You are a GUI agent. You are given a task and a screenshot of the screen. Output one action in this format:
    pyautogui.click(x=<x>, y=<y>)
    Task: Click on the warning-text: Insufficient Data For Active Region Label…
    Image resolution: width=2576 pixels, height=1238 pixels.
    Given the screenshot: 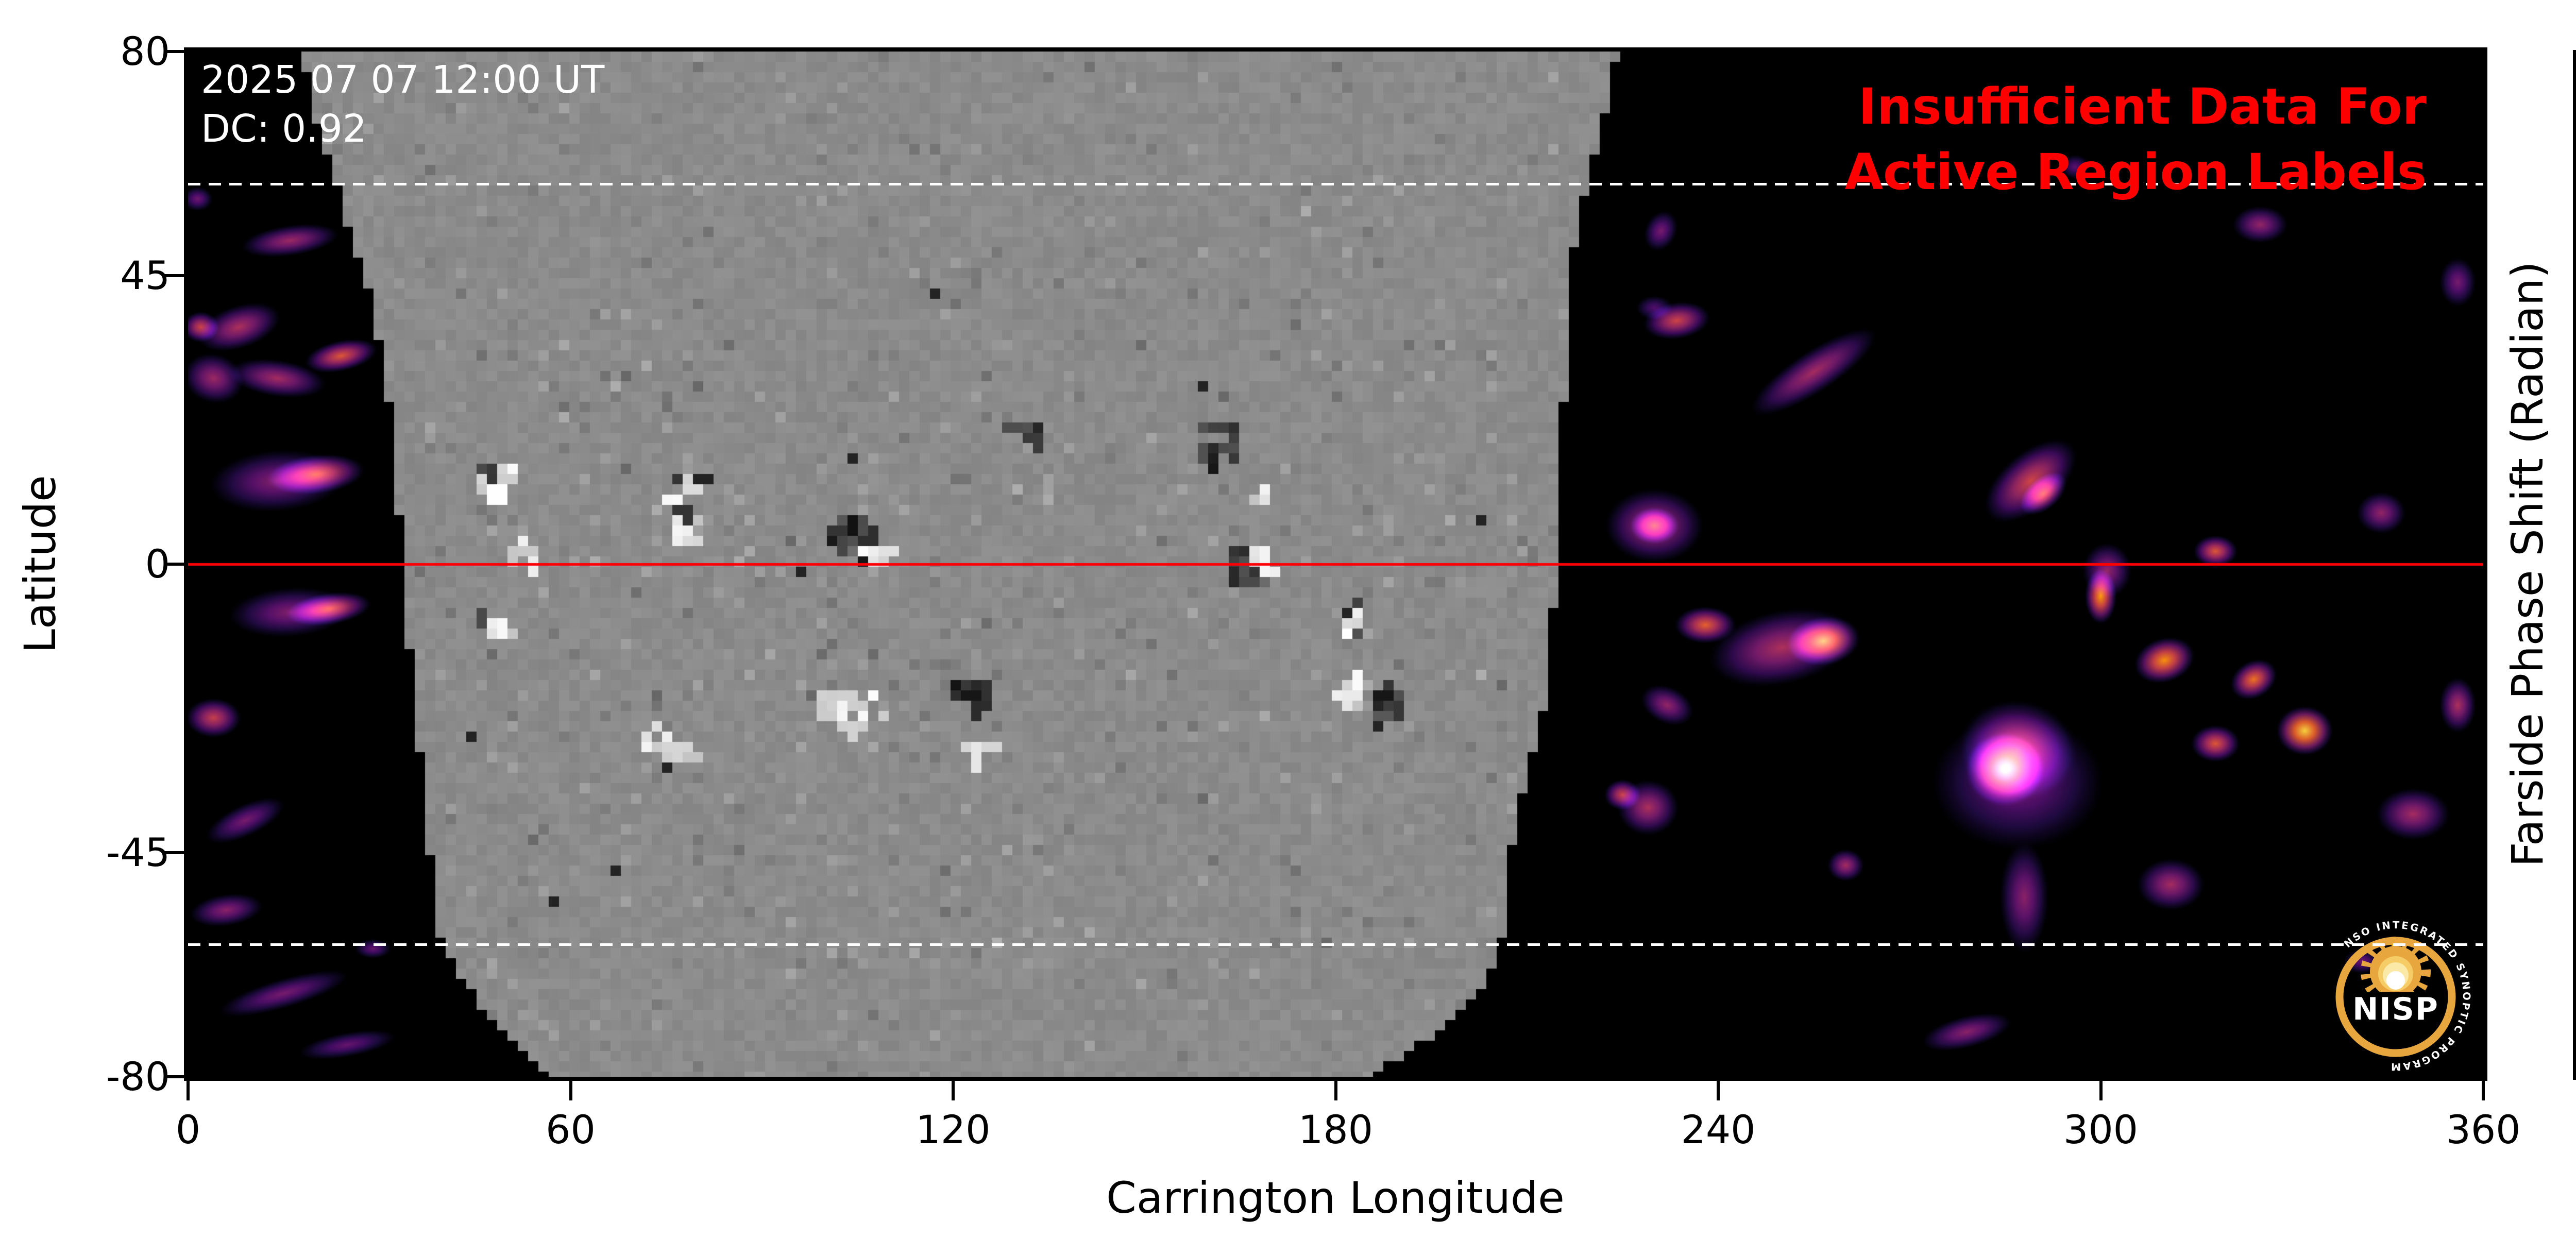 What is the action you would take?
    pyautogui.click(x=2136, y=139)
    